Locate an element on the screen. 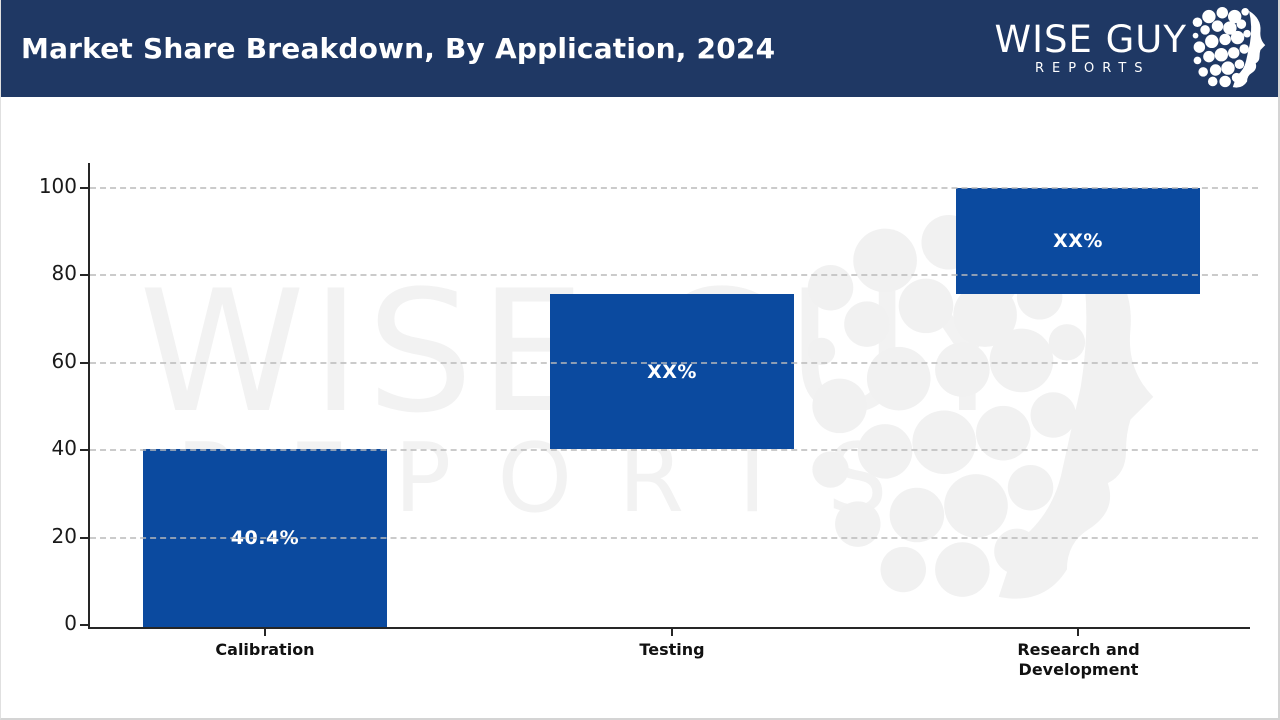 Image resolution: width=1280 pixels, height=720 pixels. bar-research-and-development: XX% is located at coordinates (1078, 241).